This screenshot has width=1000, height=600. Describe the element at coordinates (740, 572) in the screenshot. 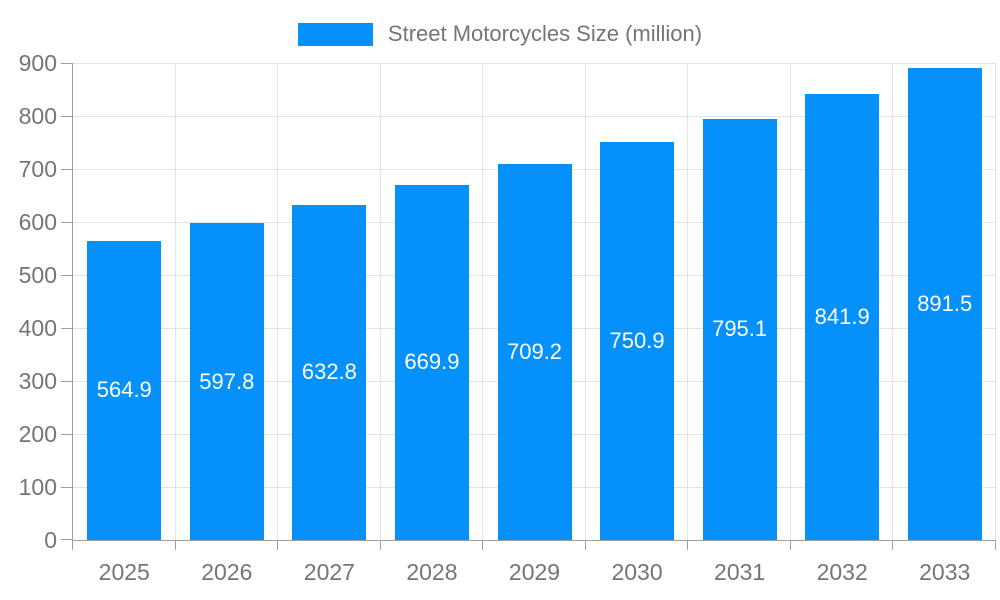

I see `x-axis-tick-label: 2031` at that location.